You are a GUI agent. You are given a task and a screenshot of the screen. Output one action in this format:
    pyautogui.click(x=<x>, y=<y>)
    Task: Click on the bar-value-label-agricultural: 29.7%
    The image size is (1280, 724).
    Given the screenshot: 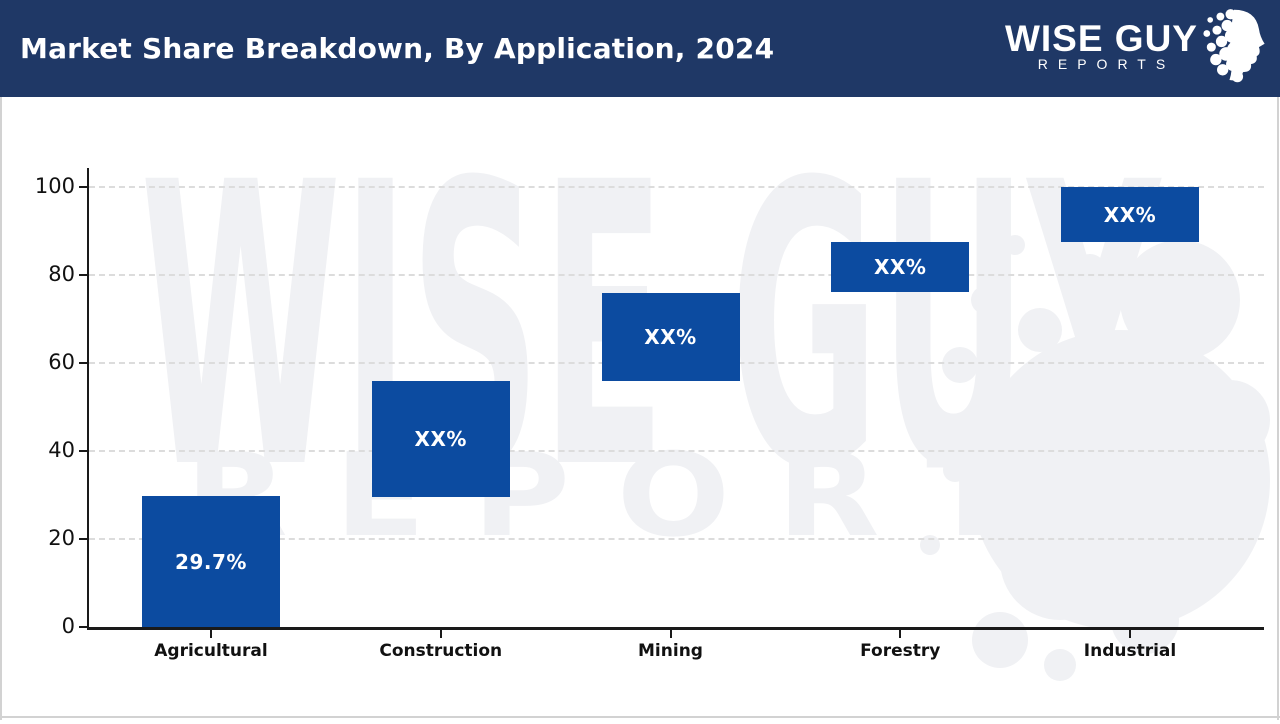 What is the action you would take?
    pyautogui.click(x=211, y=561)
    